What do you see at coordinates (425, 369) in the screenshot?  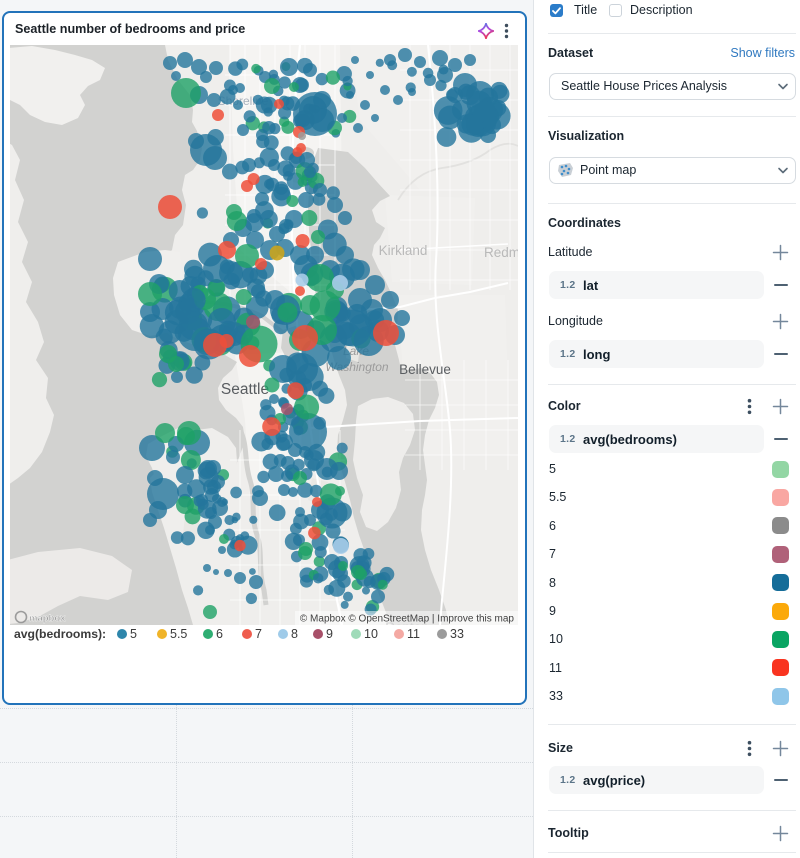 I see `svg-text: Bellevue` at bounding box center [425, 369].